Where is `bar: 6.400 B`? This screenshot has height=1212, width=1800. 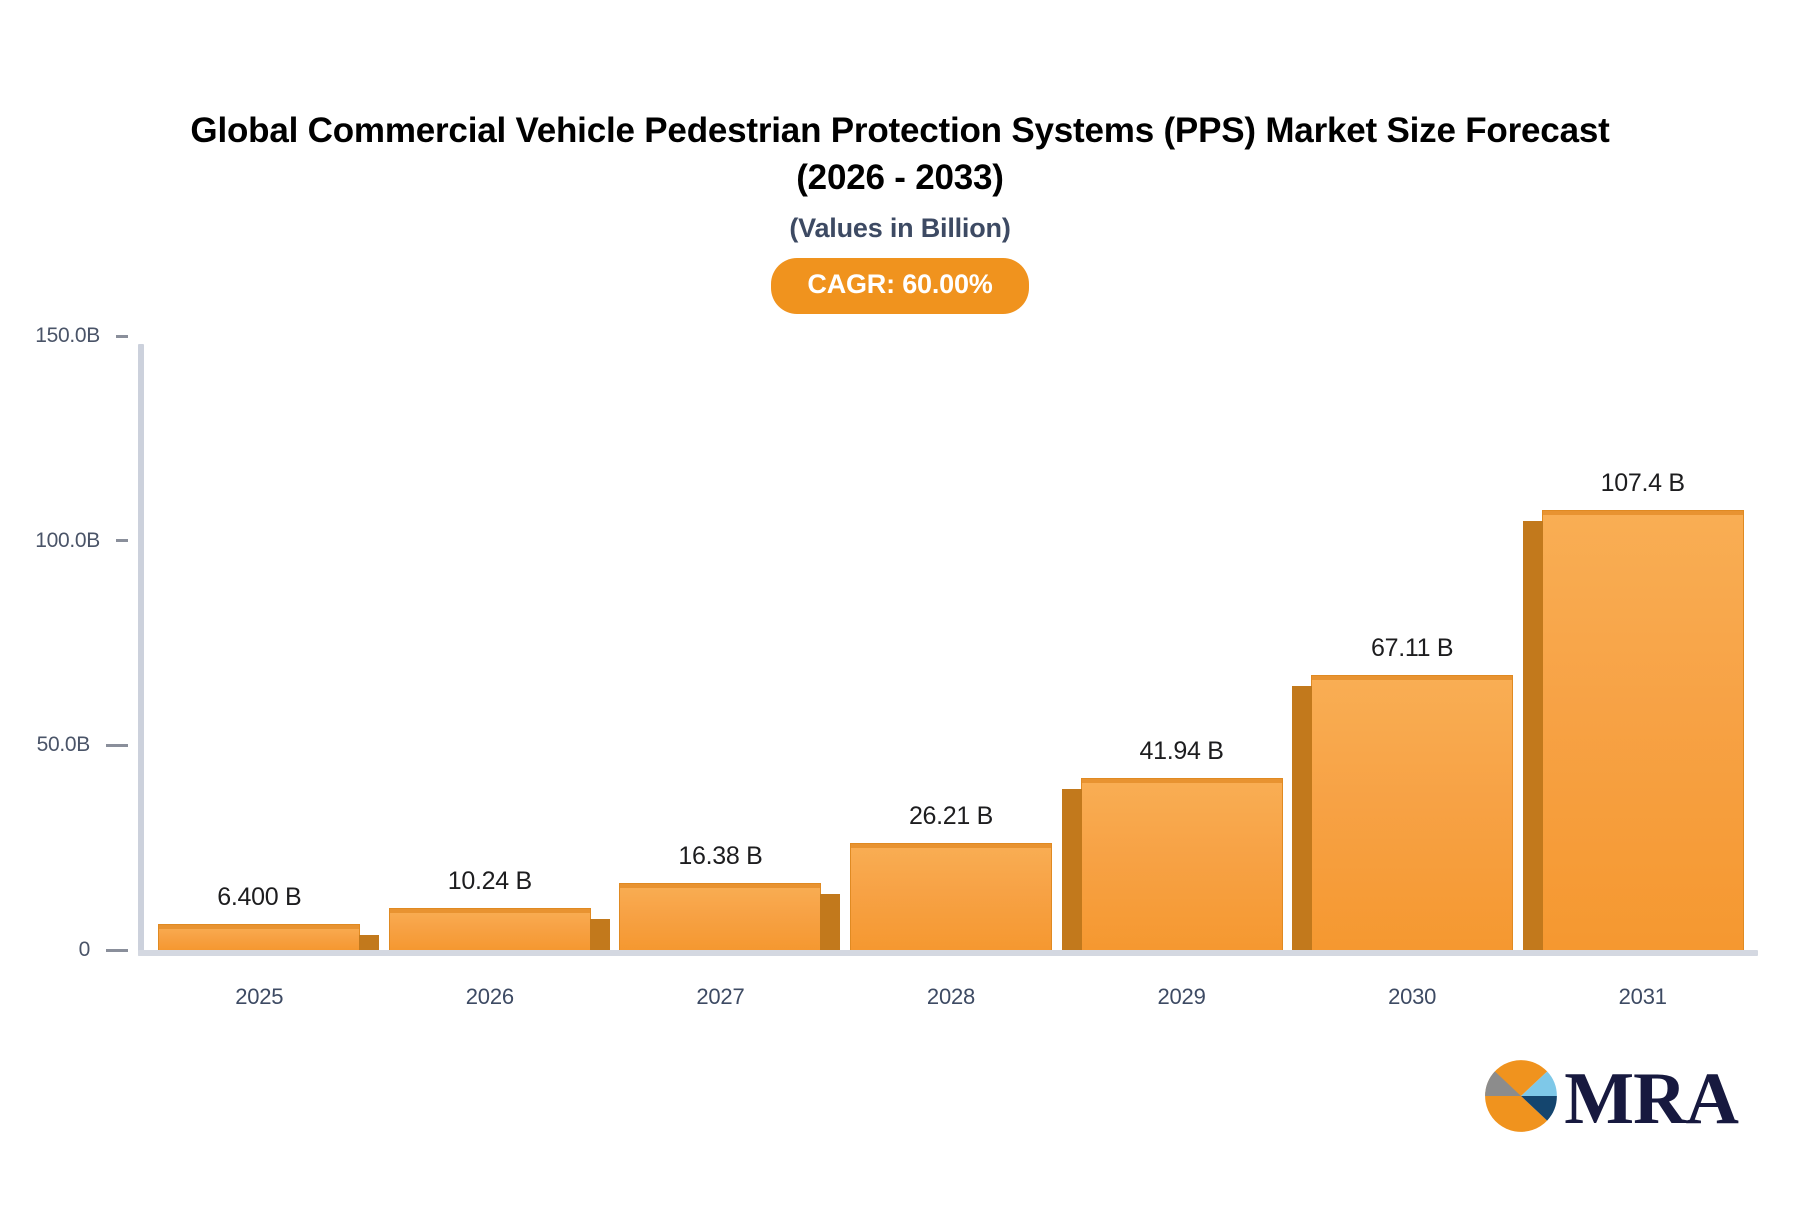
bar: 6.400 B is located at coordinates (269, 916).